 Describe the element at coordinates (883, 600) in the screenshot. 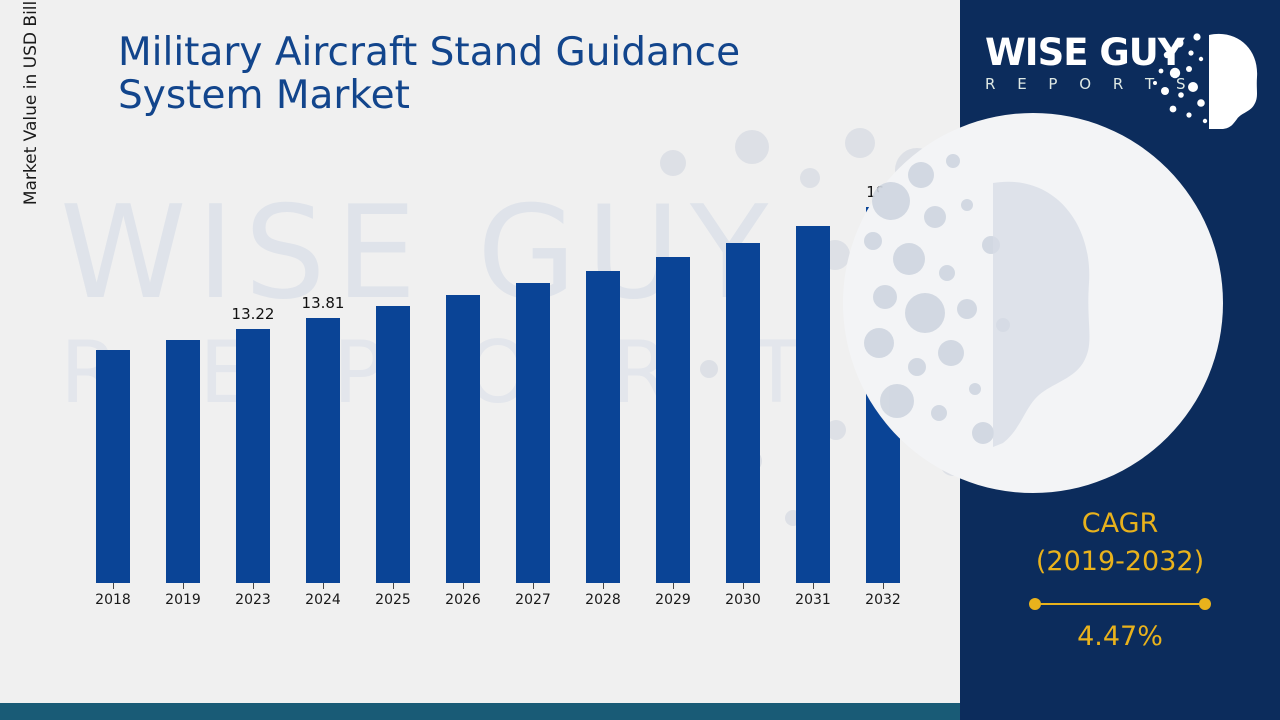

I see `x-axis-tick-label: 2032` at that location.